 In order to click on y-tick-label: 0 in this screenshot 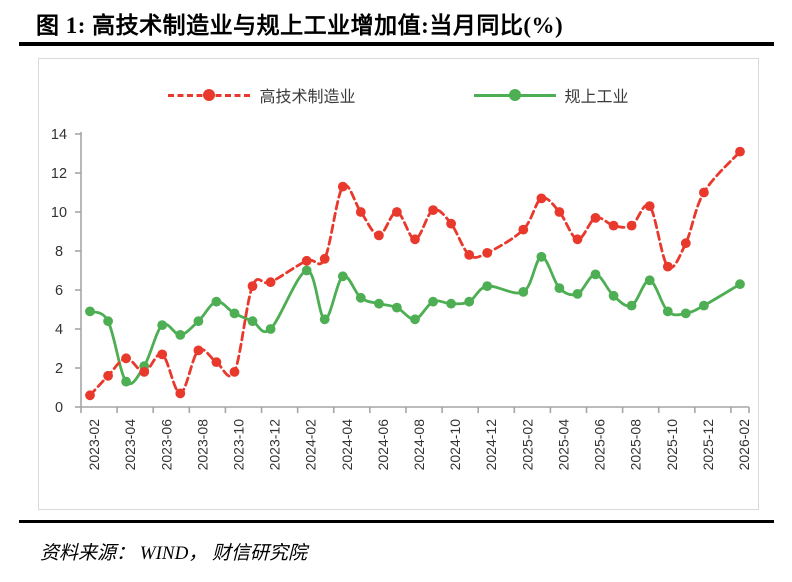, I will do `click(59, 408)`.